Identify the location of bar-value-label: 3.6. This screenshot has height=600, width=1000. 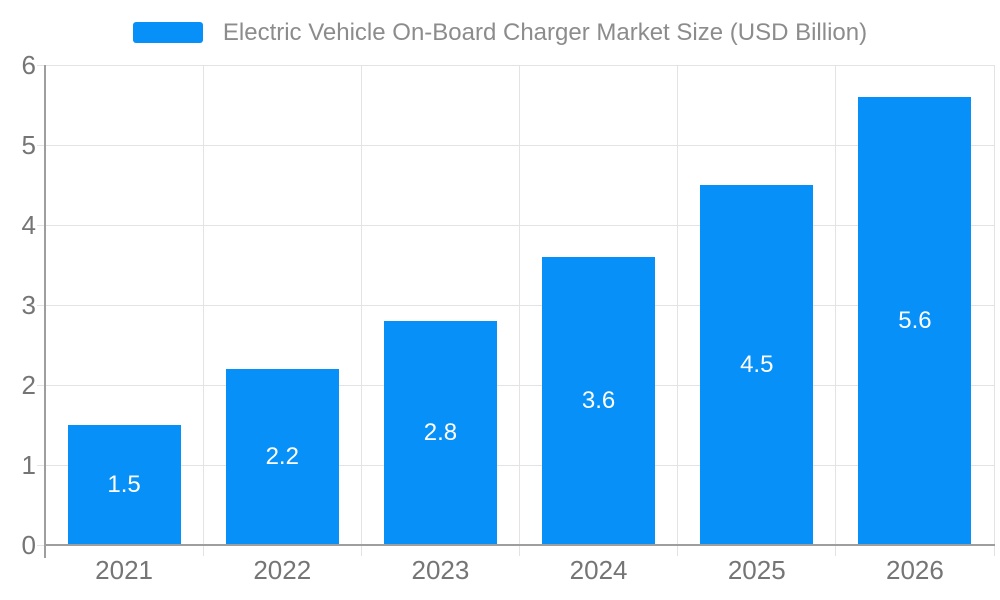
(598, 400).